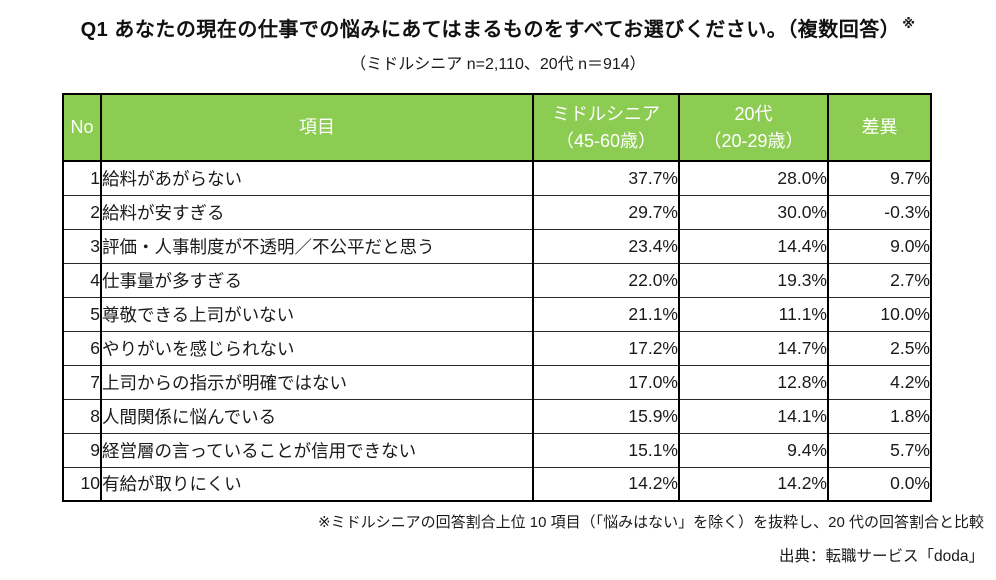 The width and height of the screenshot is (996, 580). Describe the element at coordinates (317, 382) in the screenshot. I see `cell-item: 上司からの指示が明確ではない` at that location.